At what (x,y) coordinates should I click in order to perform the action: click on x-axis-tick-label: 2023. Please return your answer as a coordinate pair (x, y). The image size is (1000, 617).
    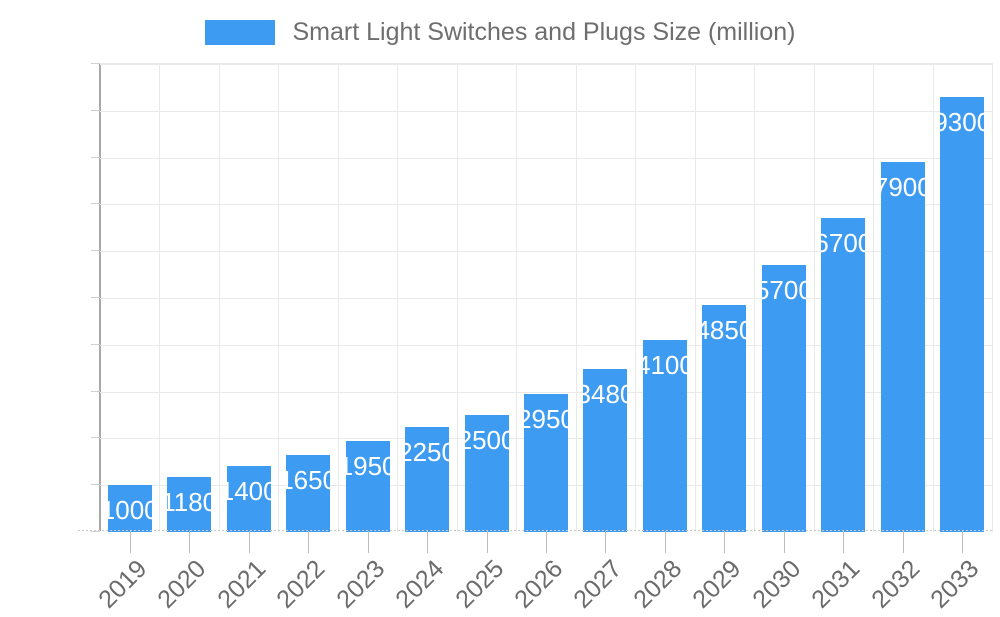
    Looking at the image, I should click on (360, 584).